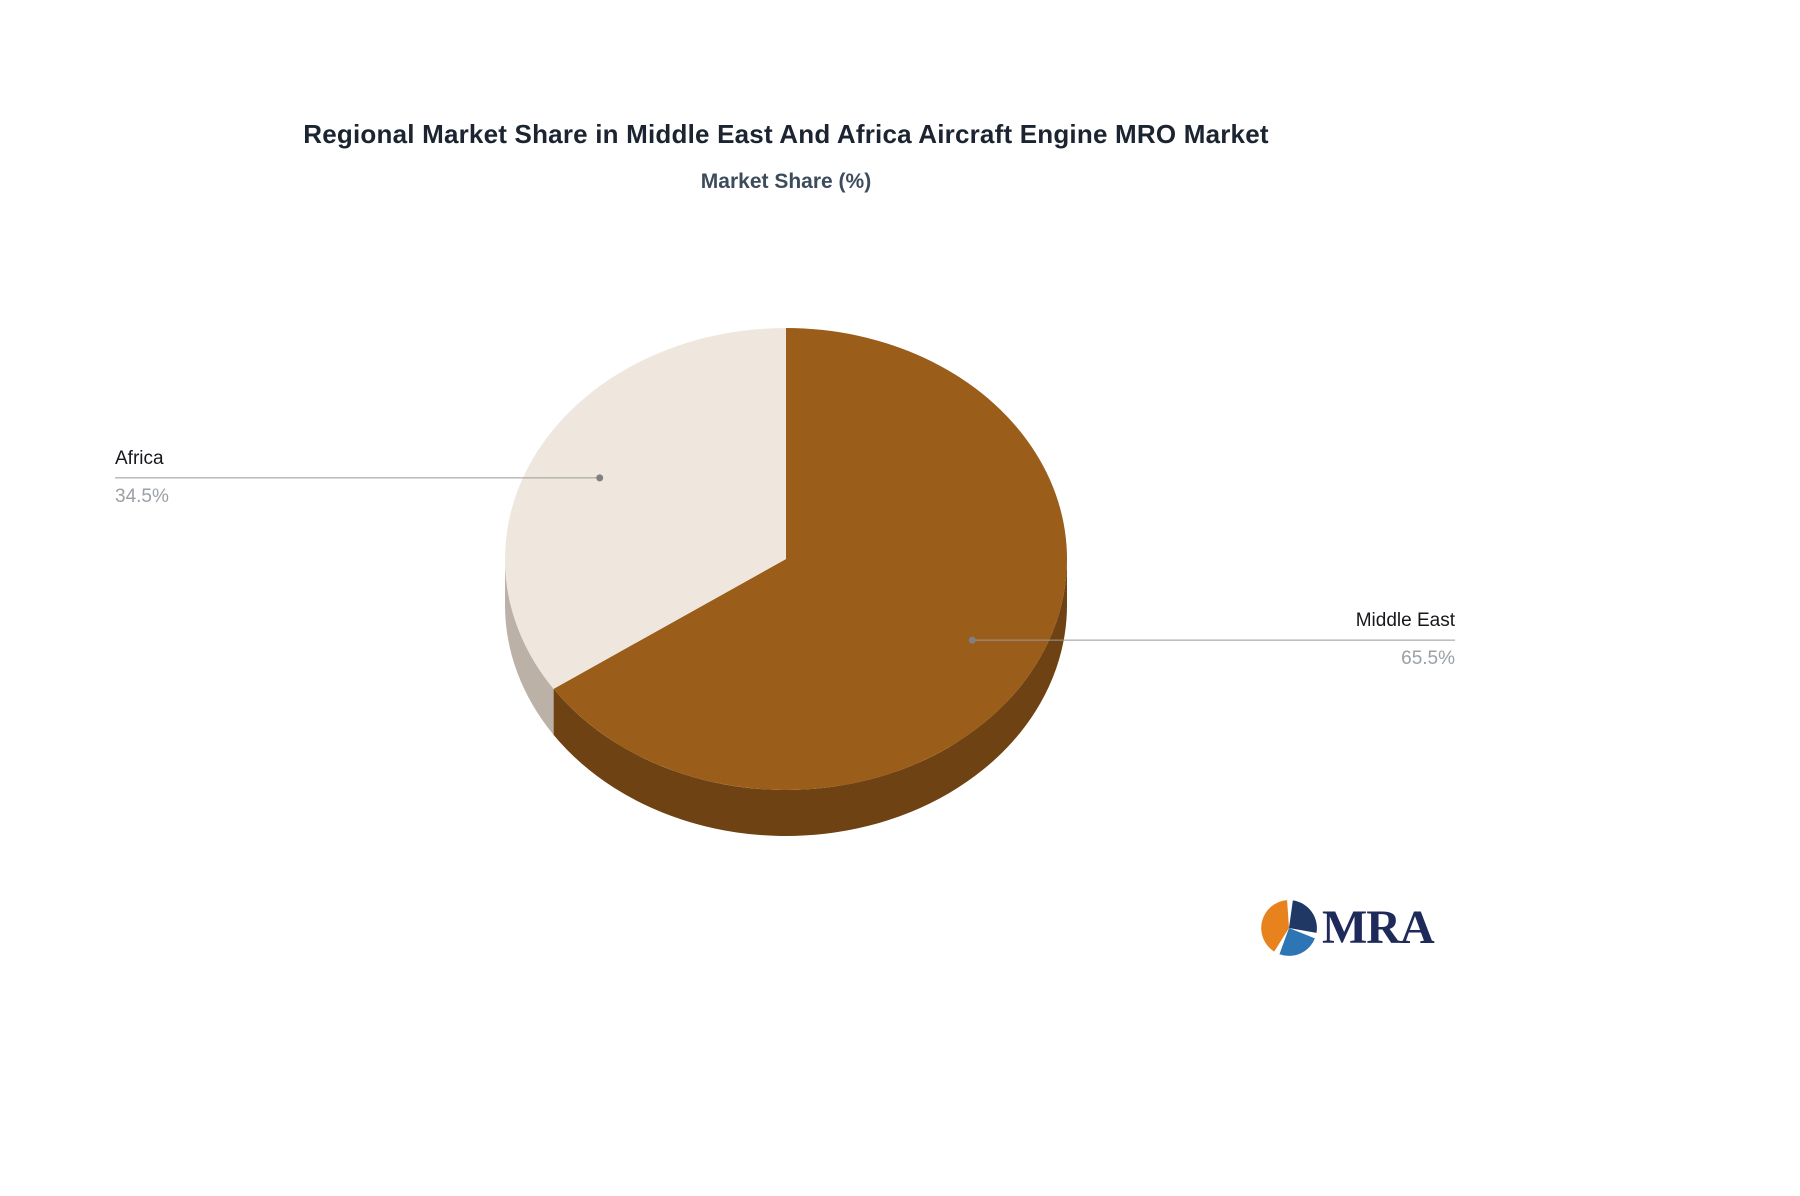 The width and height of the screenshot is (1800, 1196). Describe the element at coordinates (810, 697) in the screenshot. I see `pie-slice-middle-east-side` at that location.